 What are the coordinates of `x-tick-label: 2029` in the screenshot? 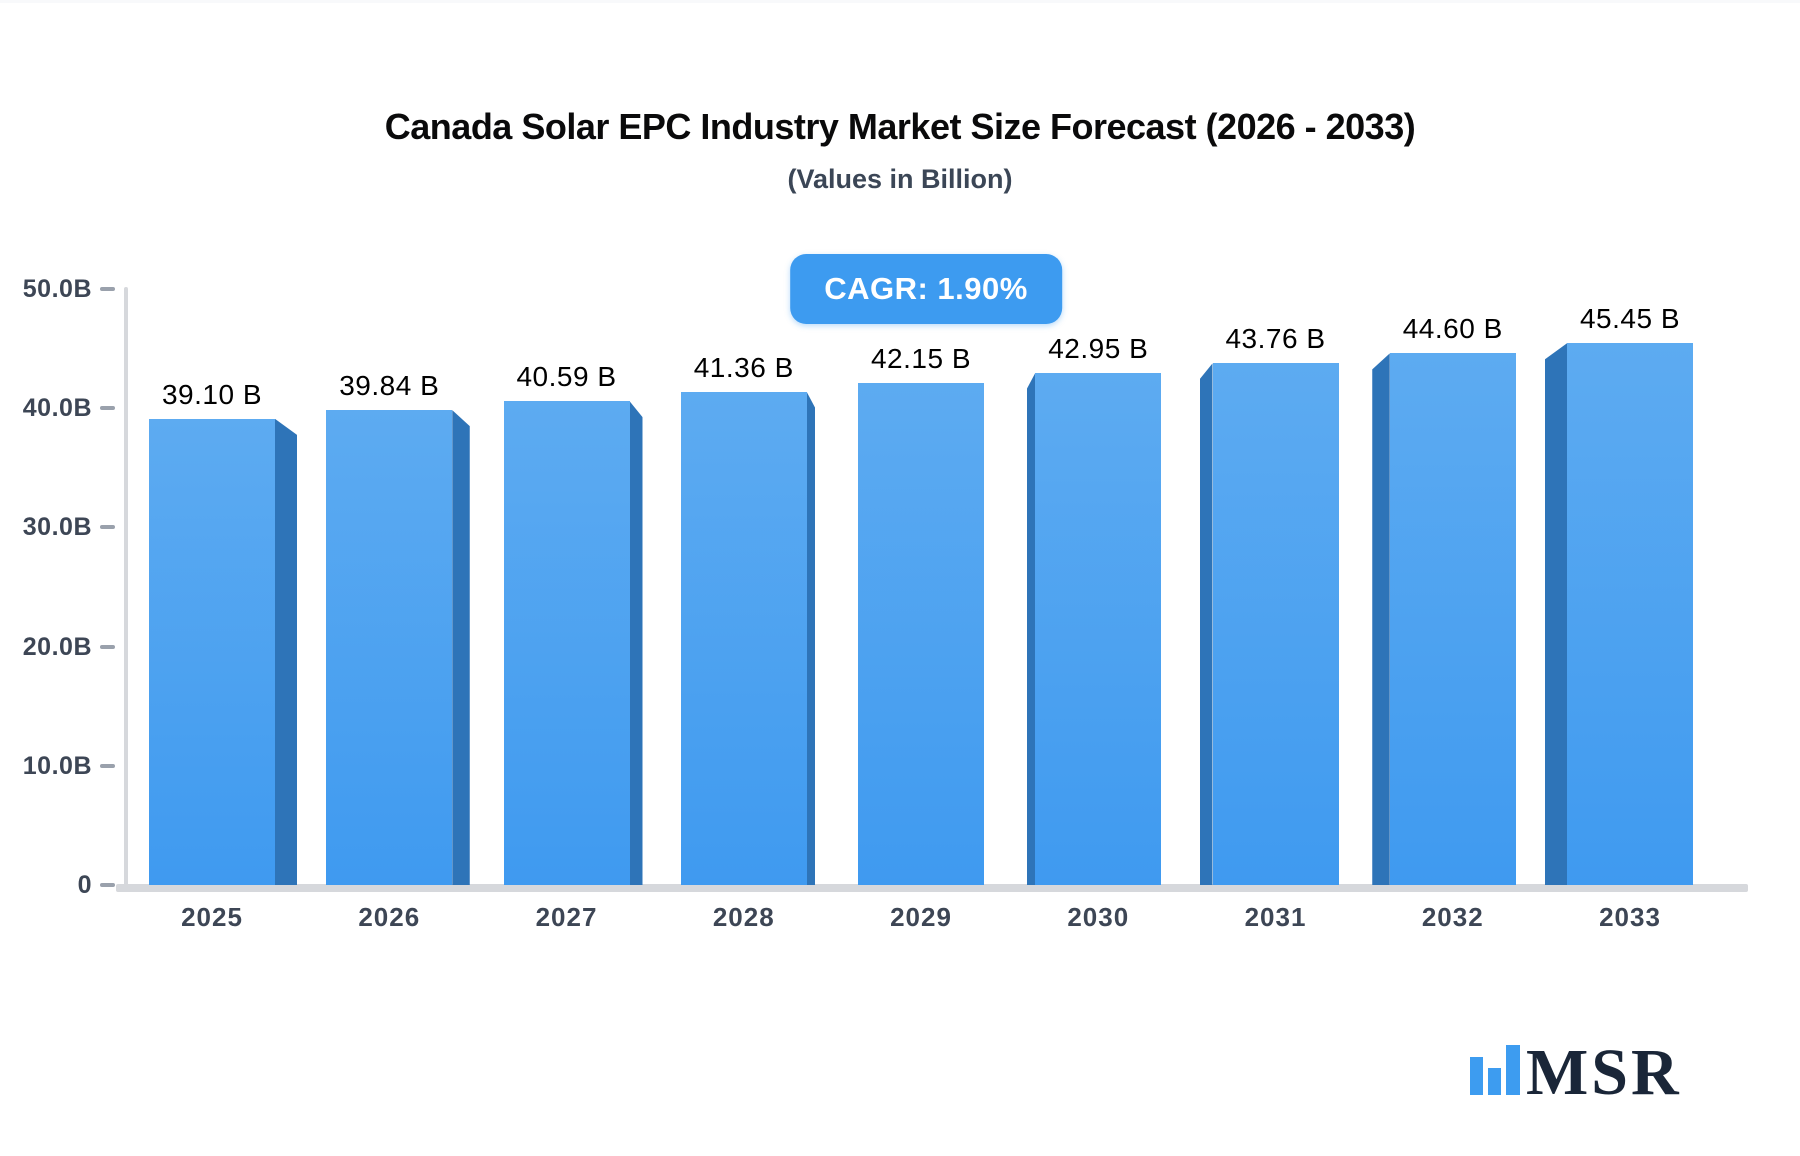 It's located at (921, 917).